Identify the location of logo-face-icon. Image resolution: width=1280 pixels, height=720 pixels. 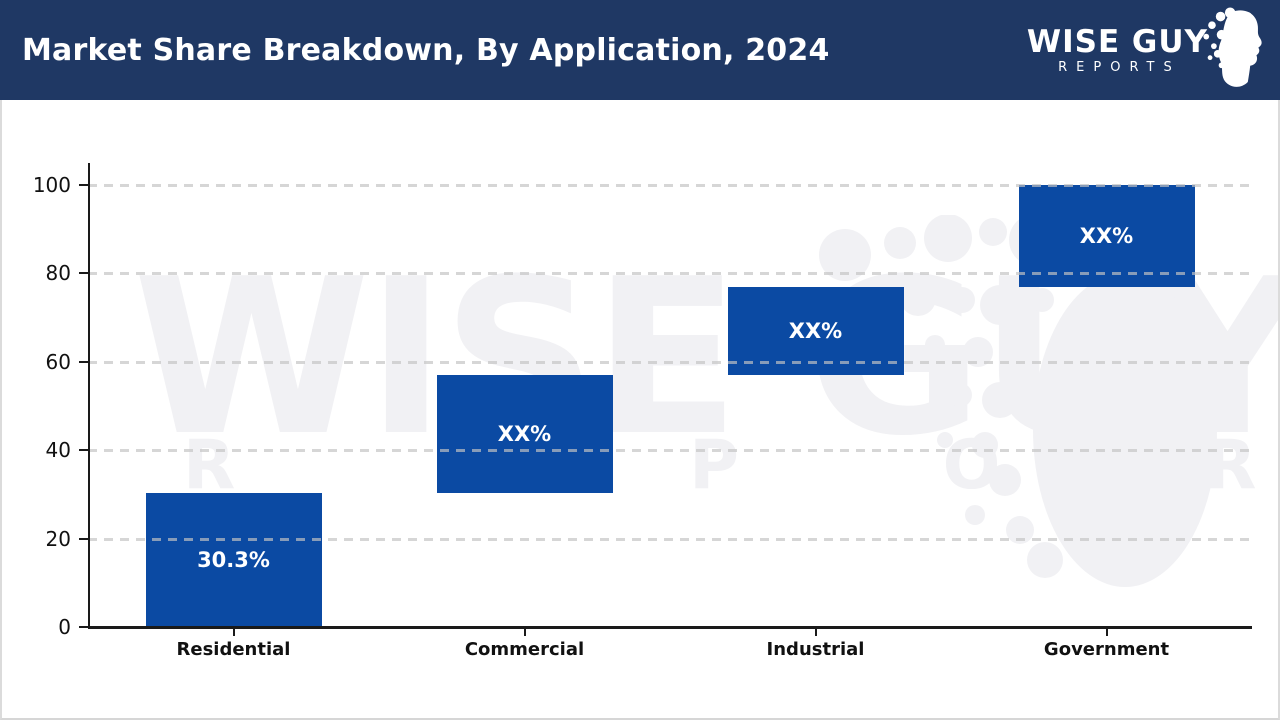
(1232, 47).